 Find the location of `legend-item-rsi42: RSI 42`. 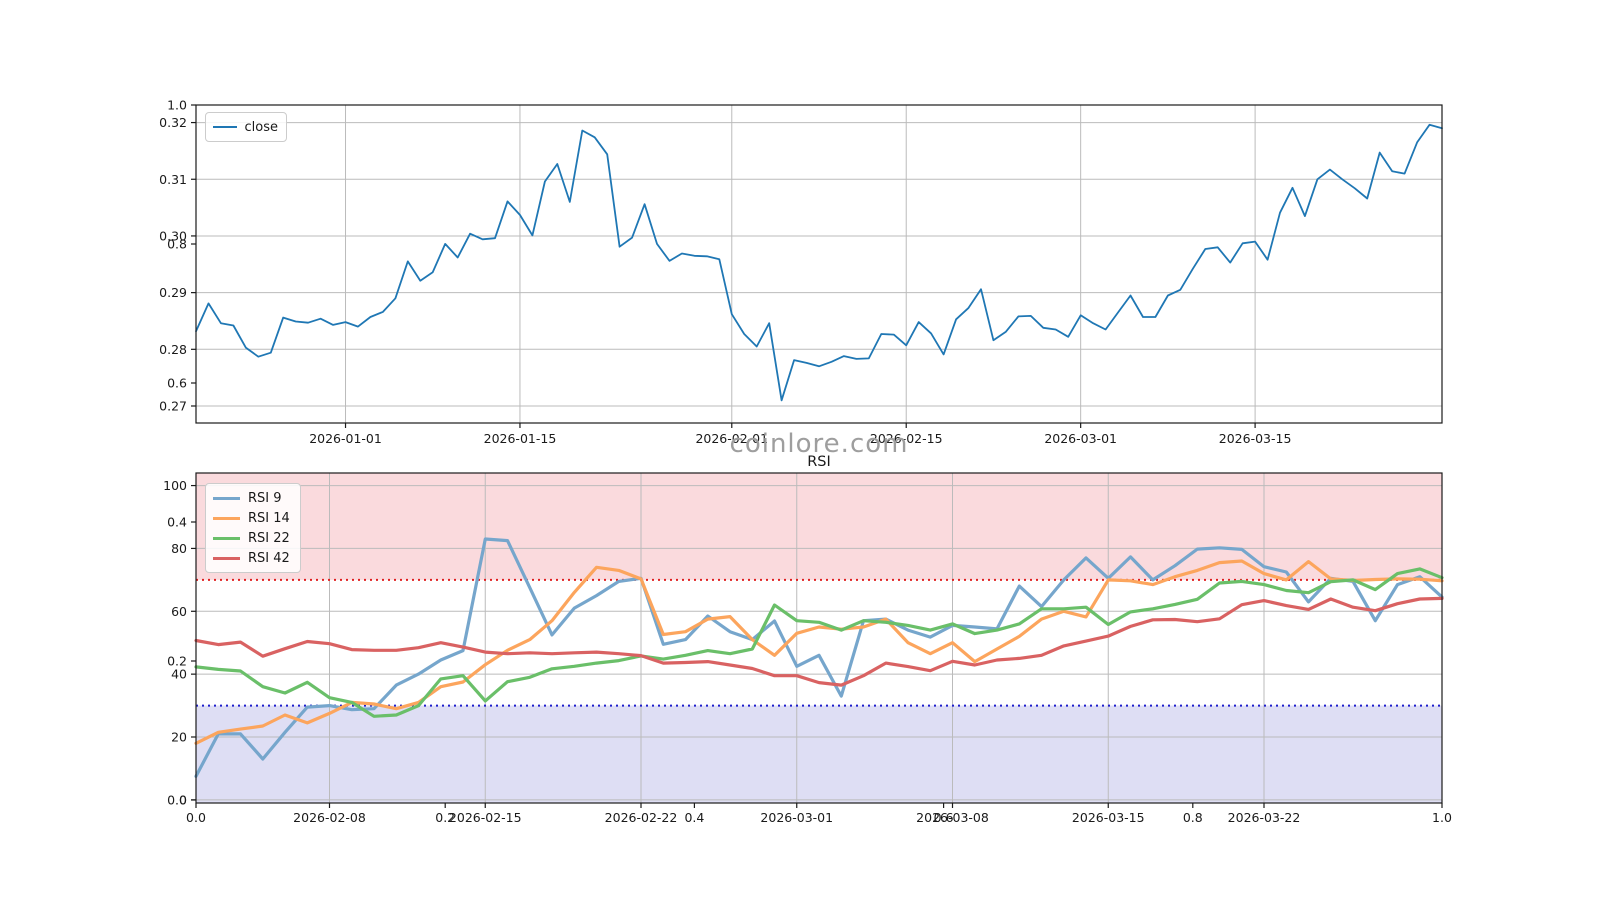

legend-item-rsi42: RSI 42 is located at coordinates (252, 558).